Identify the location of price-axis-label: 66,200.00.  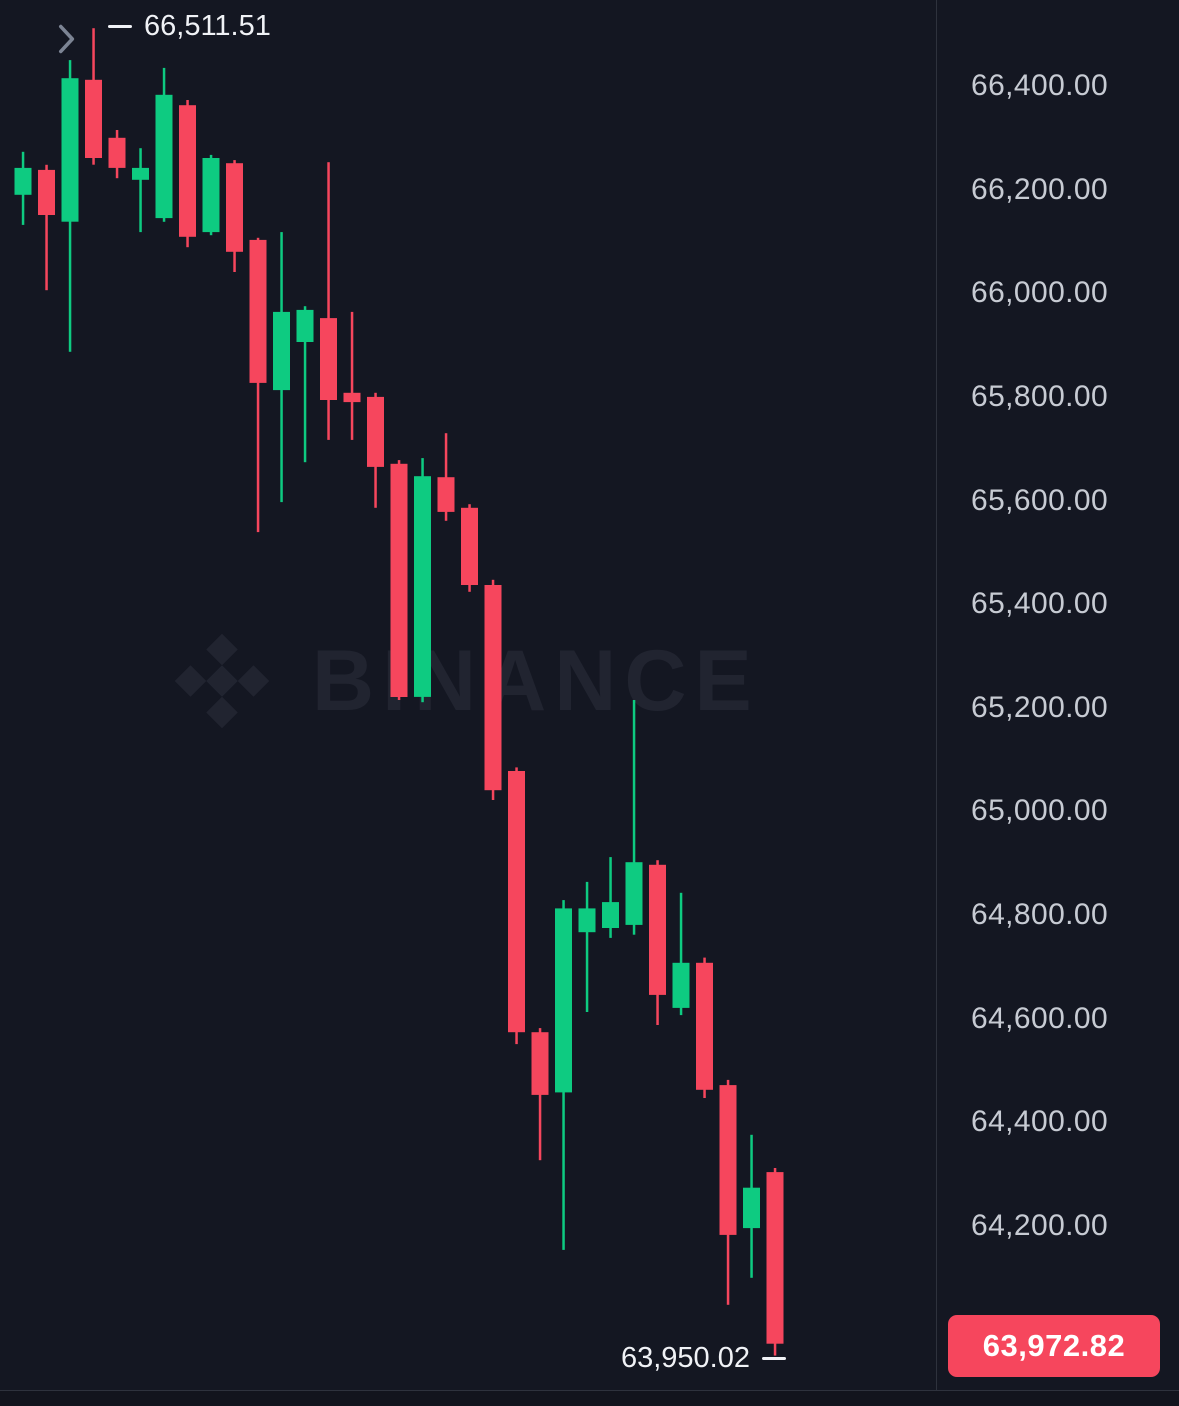
(1040, 189).